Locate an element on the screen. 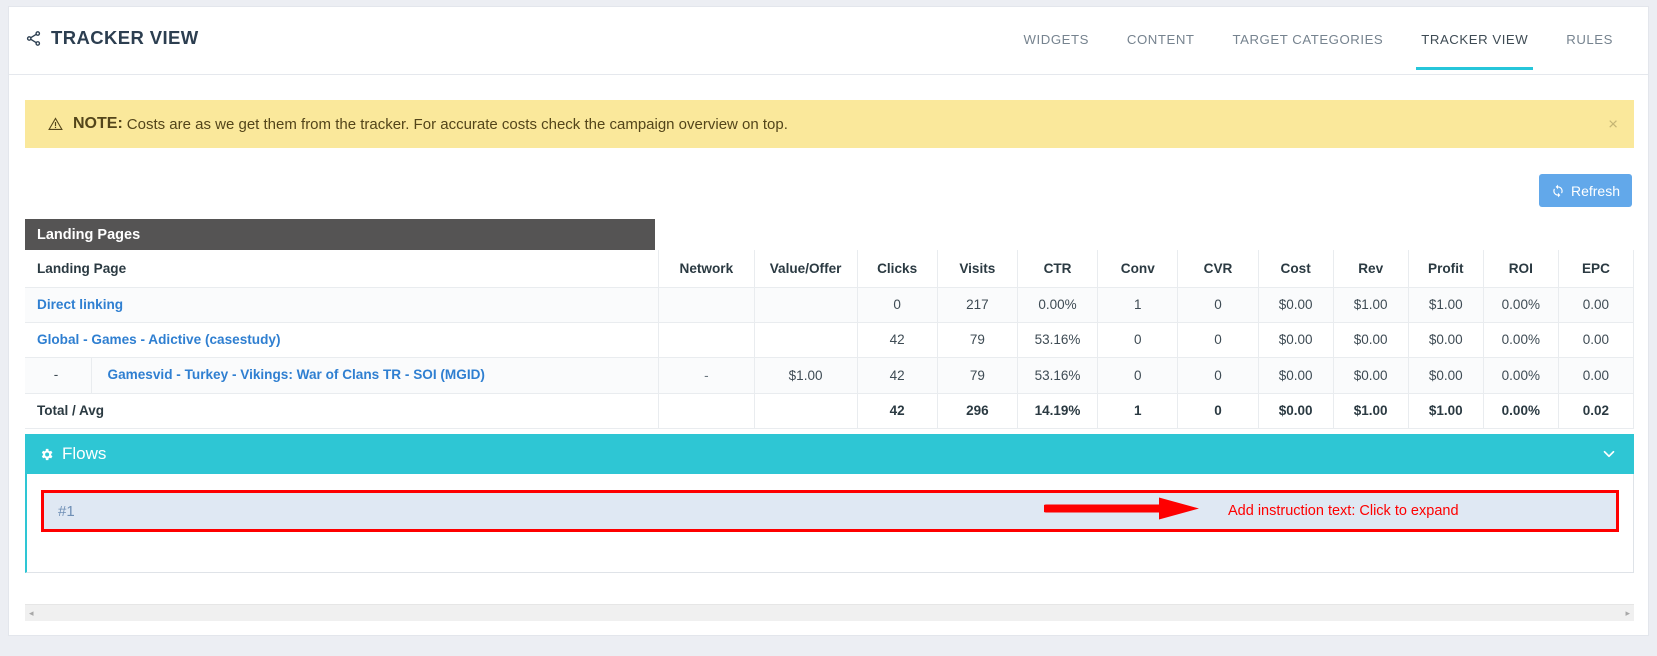 The image size is (1657, 656). chevron-down-icon is located at coordinates (1609, 454).